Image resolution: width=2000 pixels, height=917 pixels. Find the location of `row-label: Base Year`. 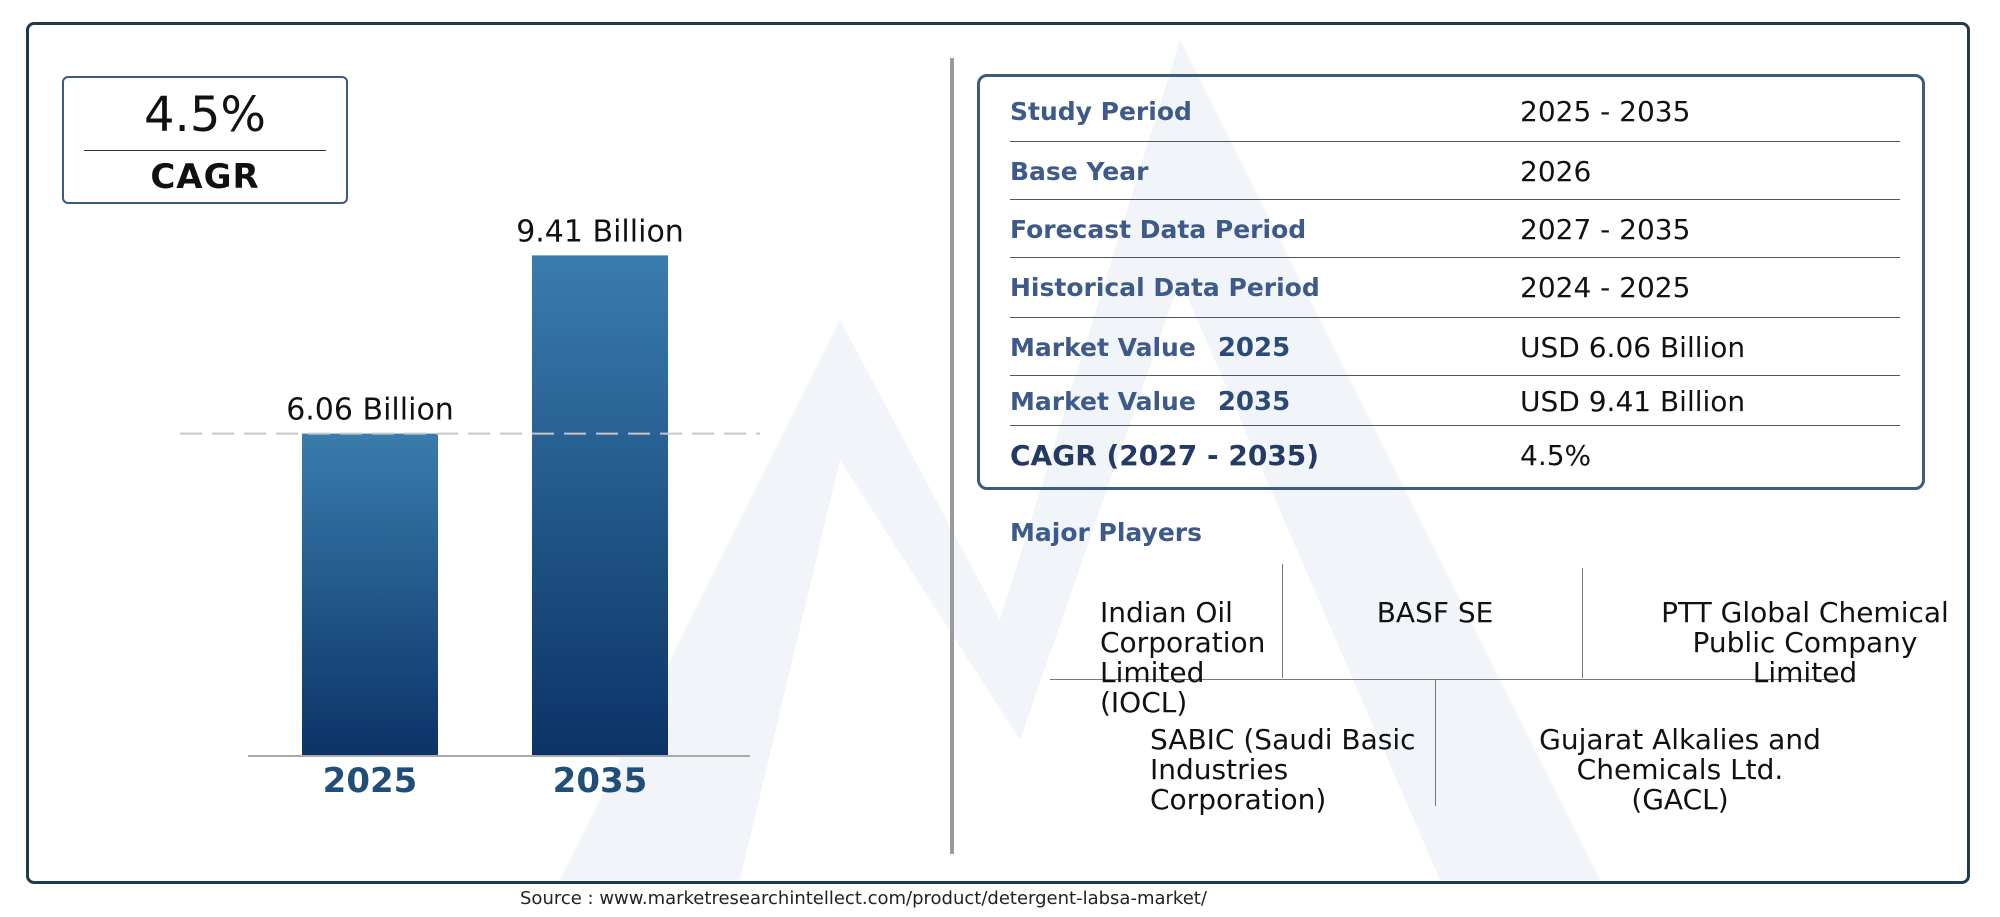

row-label: Base Year is located at coordinates (1079, 171).